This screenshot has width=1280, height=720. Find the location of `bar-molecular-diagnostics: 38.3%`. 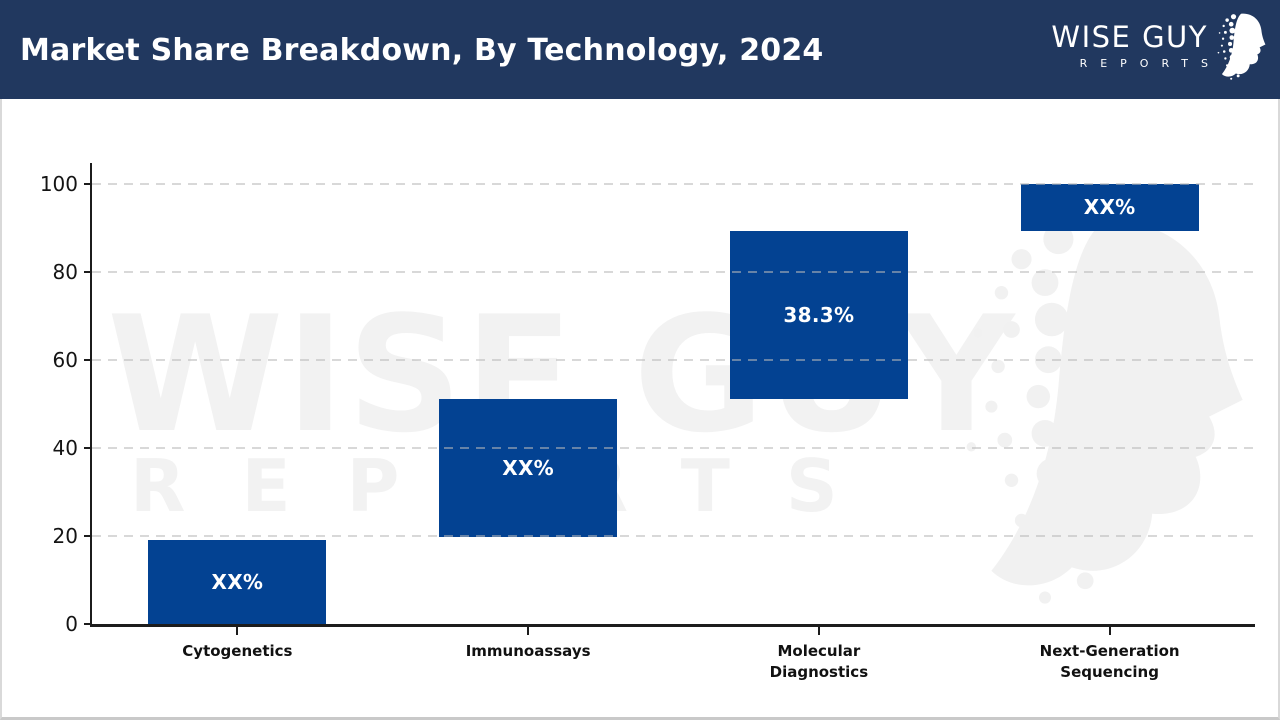

bar-molecular-diagnostics: 38.3% is located at coordinates (818, 315).